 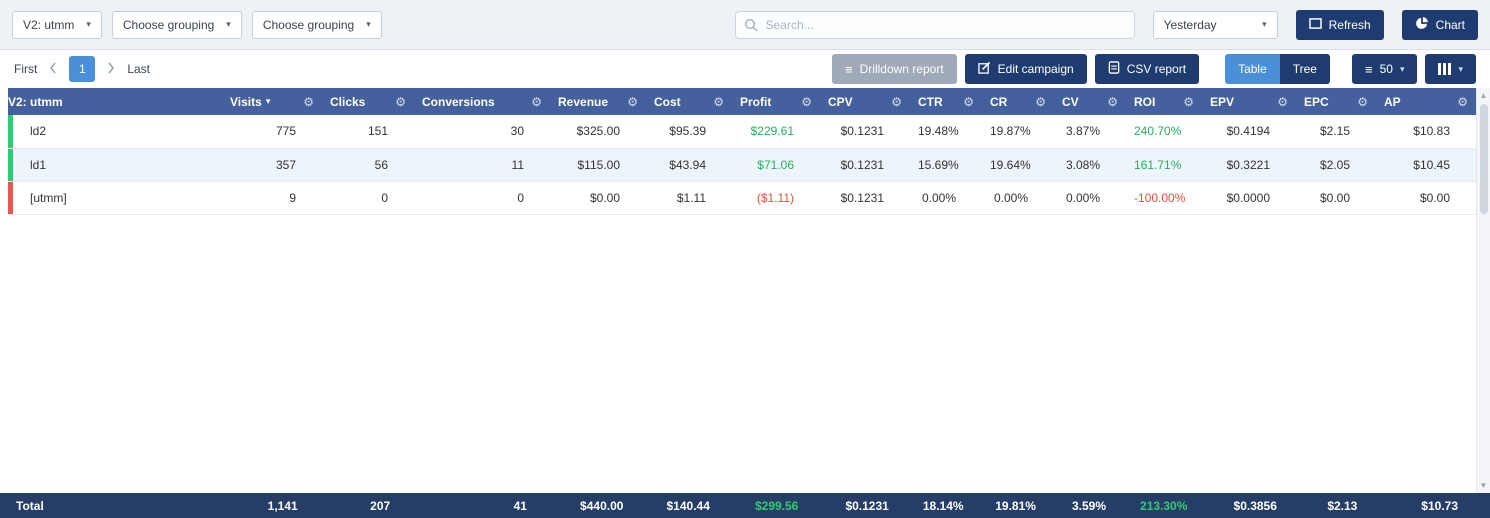 I want to click on search-input, so click(x=934, y=24).